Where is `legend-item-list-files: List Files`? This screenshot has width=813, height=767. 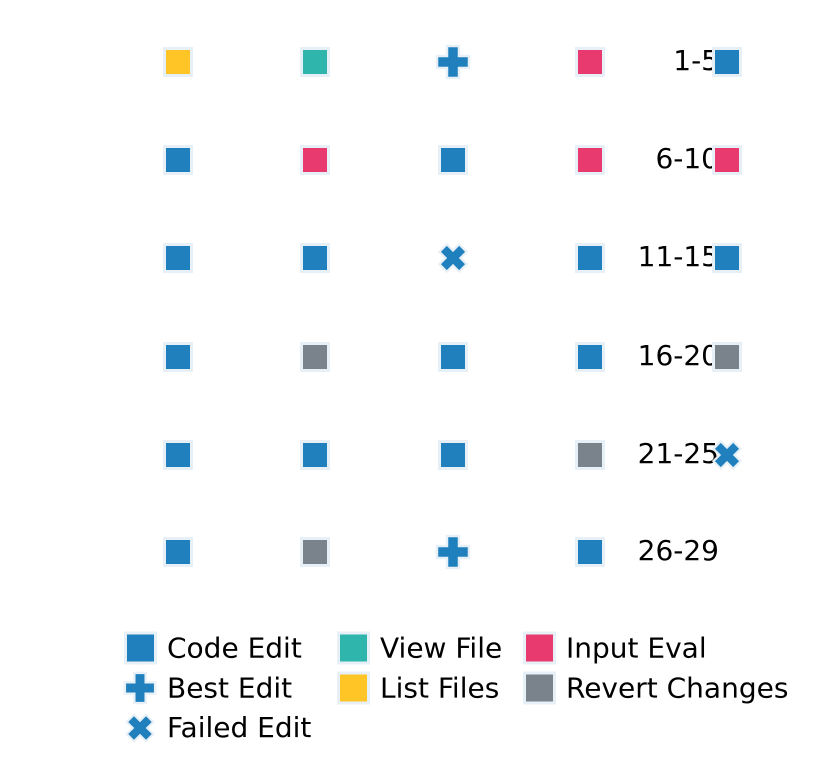
legend-item-list-files: List Files is located at coordinates (418, 688).